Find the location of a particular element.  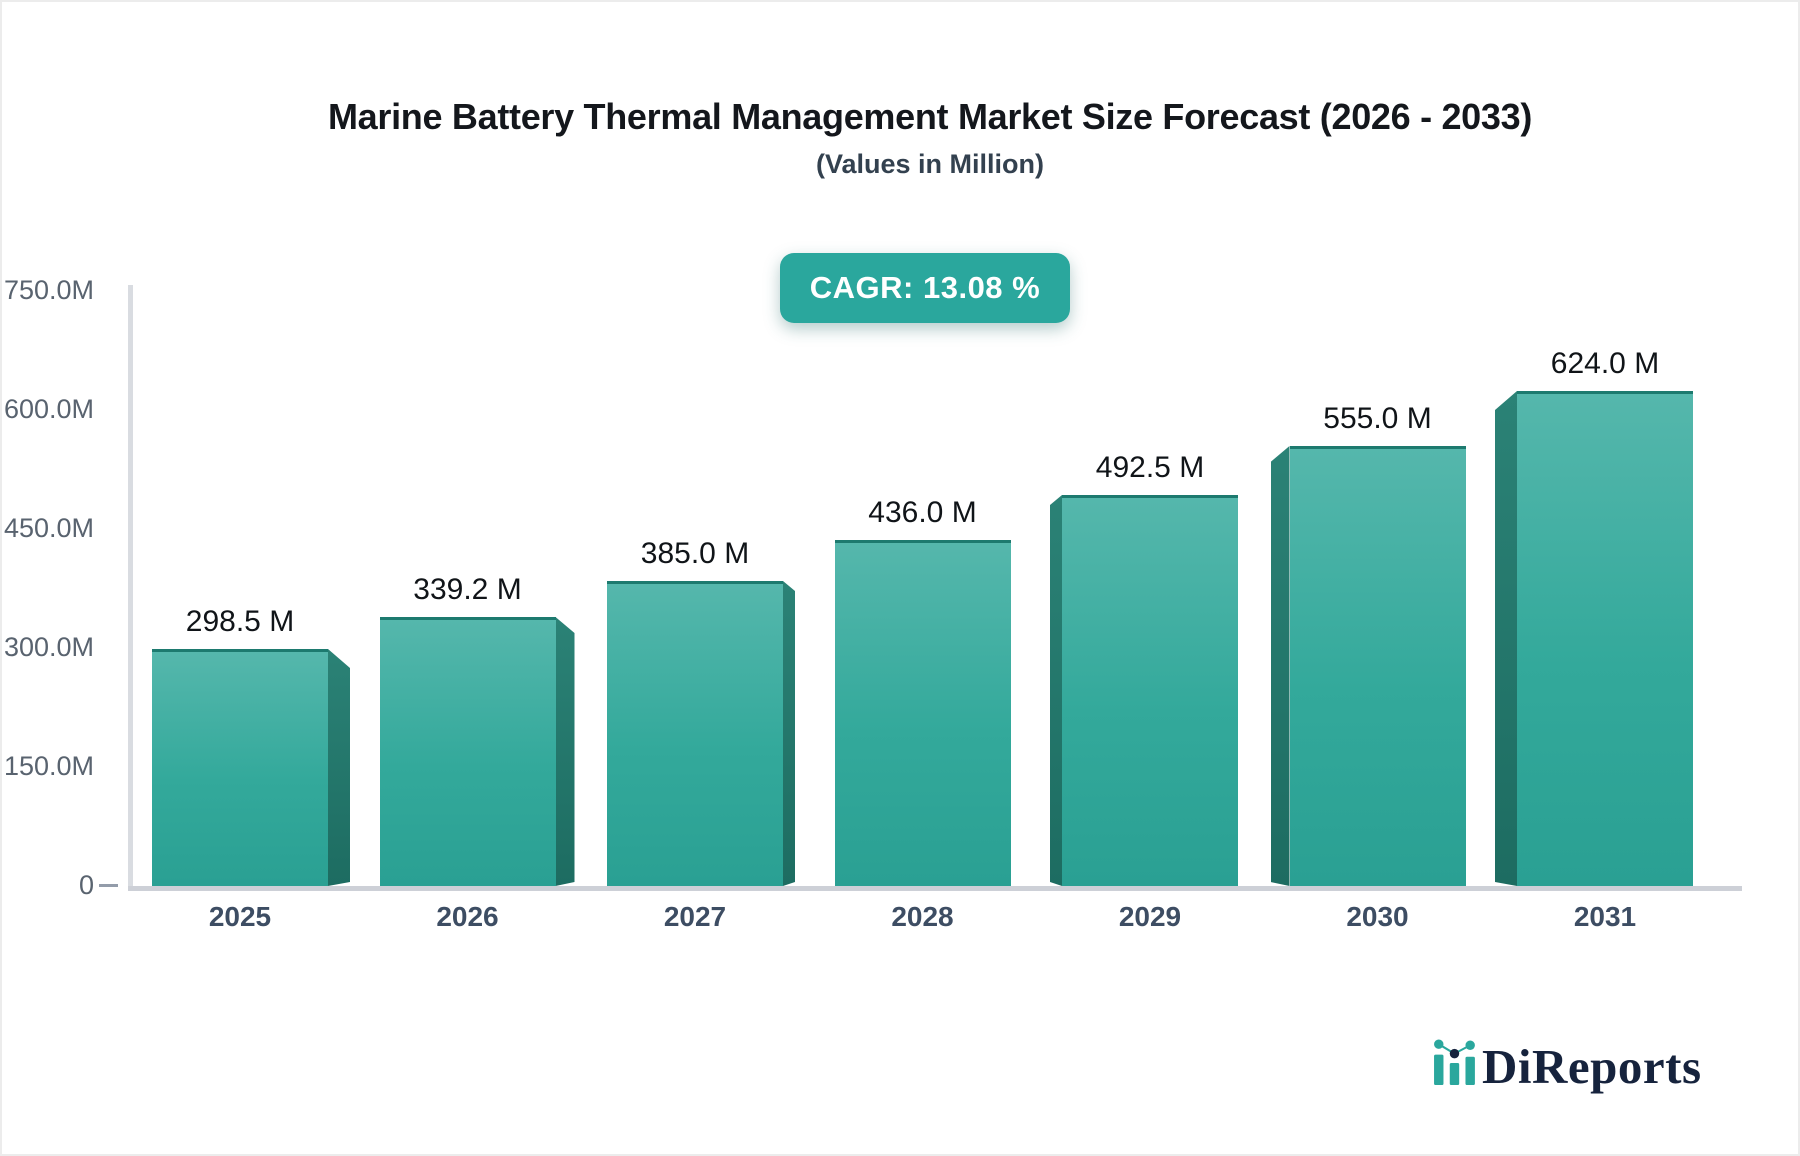

bar-value-label: 339.2 M is located at coordinates (467, 589).